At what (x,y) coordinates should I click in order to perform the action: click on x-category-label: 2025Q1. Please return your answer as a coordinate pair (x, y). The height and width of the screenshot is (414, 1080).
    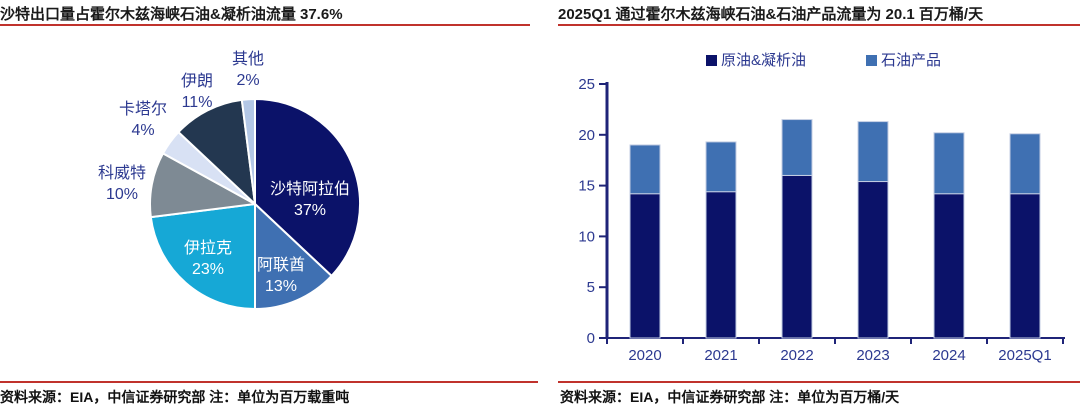
    Looking at the image, I should click on (1024, 355).